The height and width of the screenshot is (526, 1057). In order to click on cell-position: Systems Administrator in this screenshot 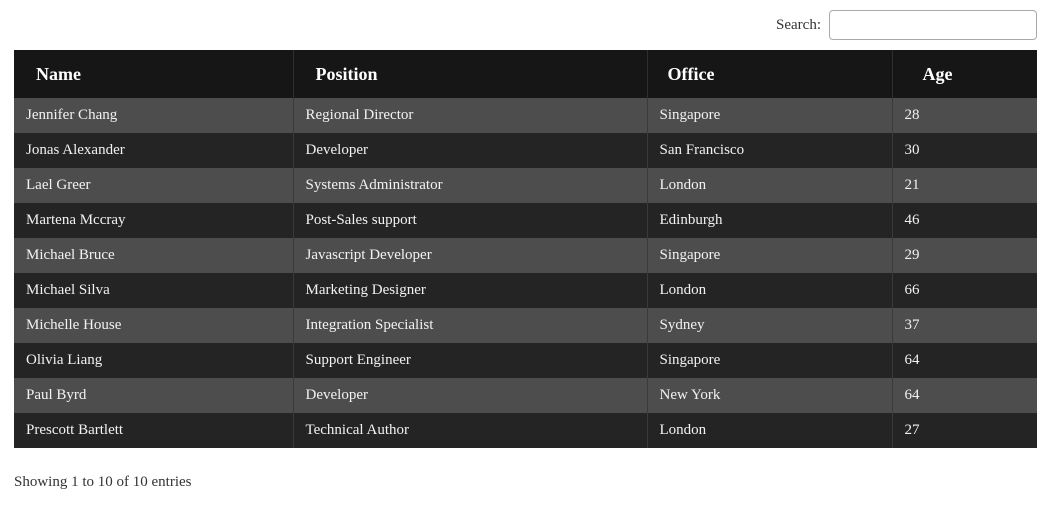, I will do `click(470, 185)`.